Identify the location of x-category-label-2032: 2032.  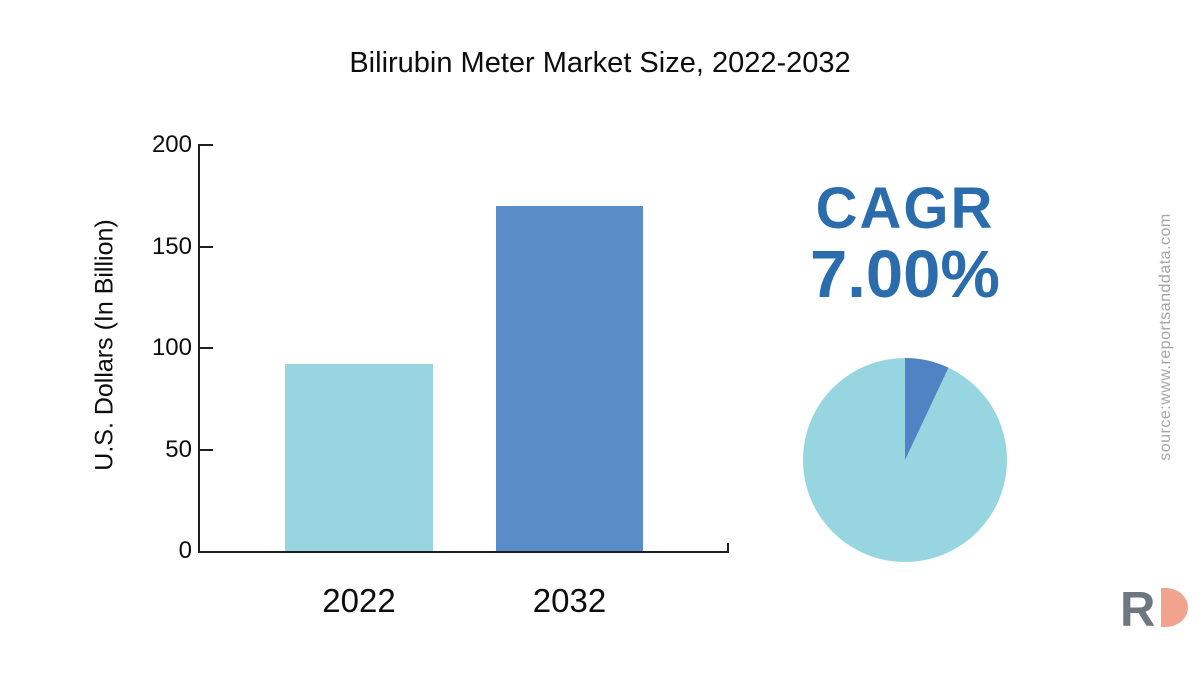
(569, 600).